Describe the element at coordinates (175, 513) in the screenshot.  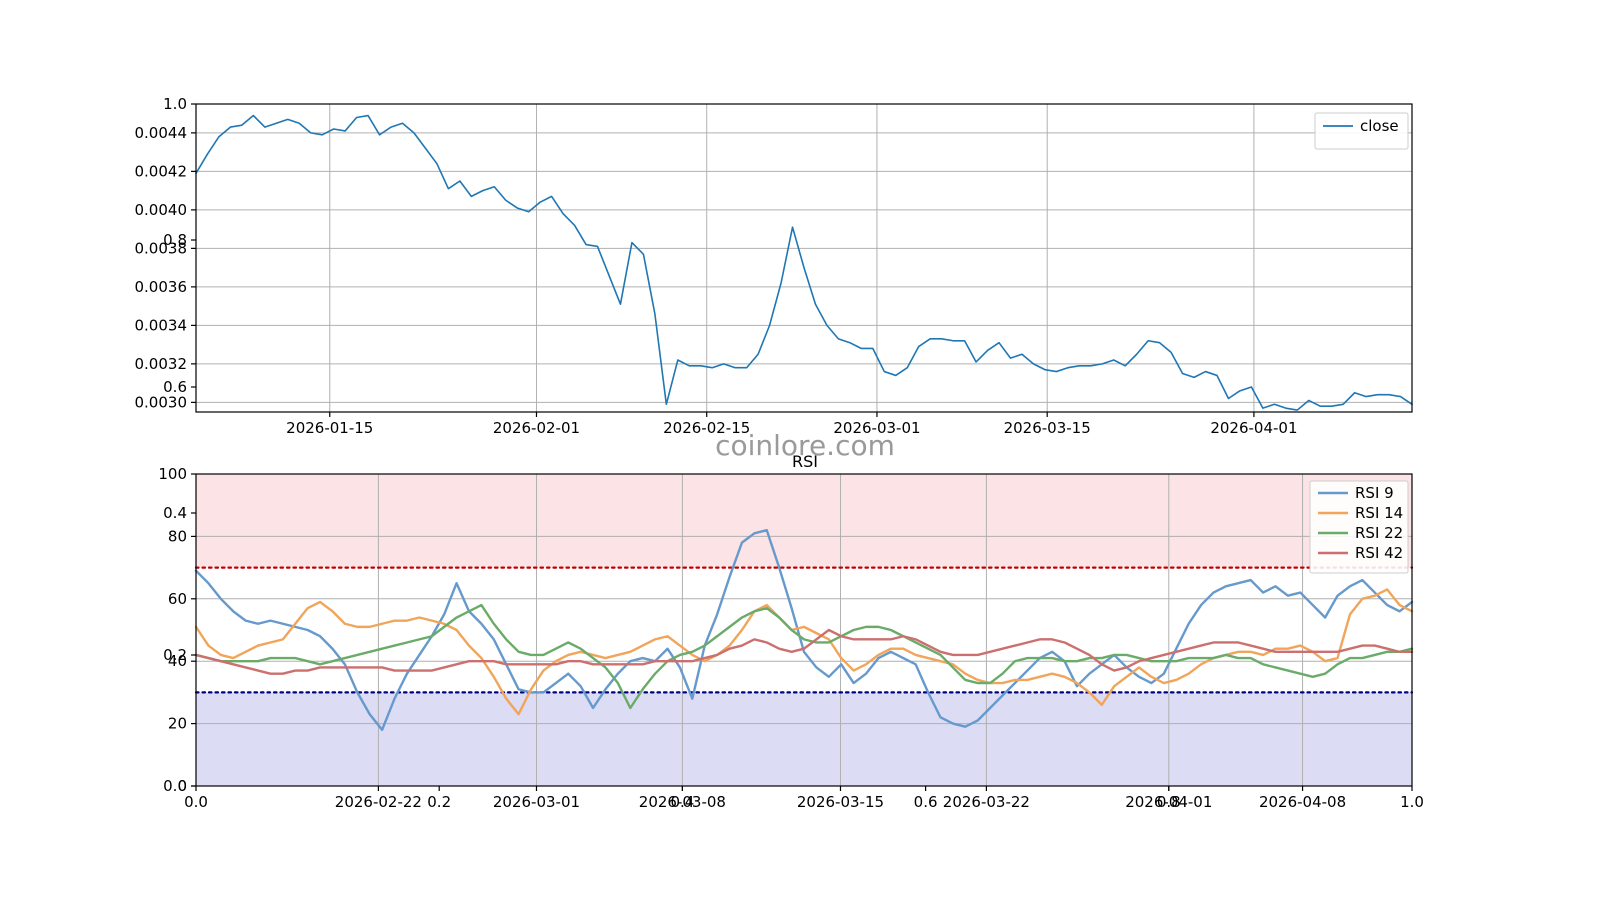
I see `rsi-y-tick-label-overlay: 0.4` at that location.